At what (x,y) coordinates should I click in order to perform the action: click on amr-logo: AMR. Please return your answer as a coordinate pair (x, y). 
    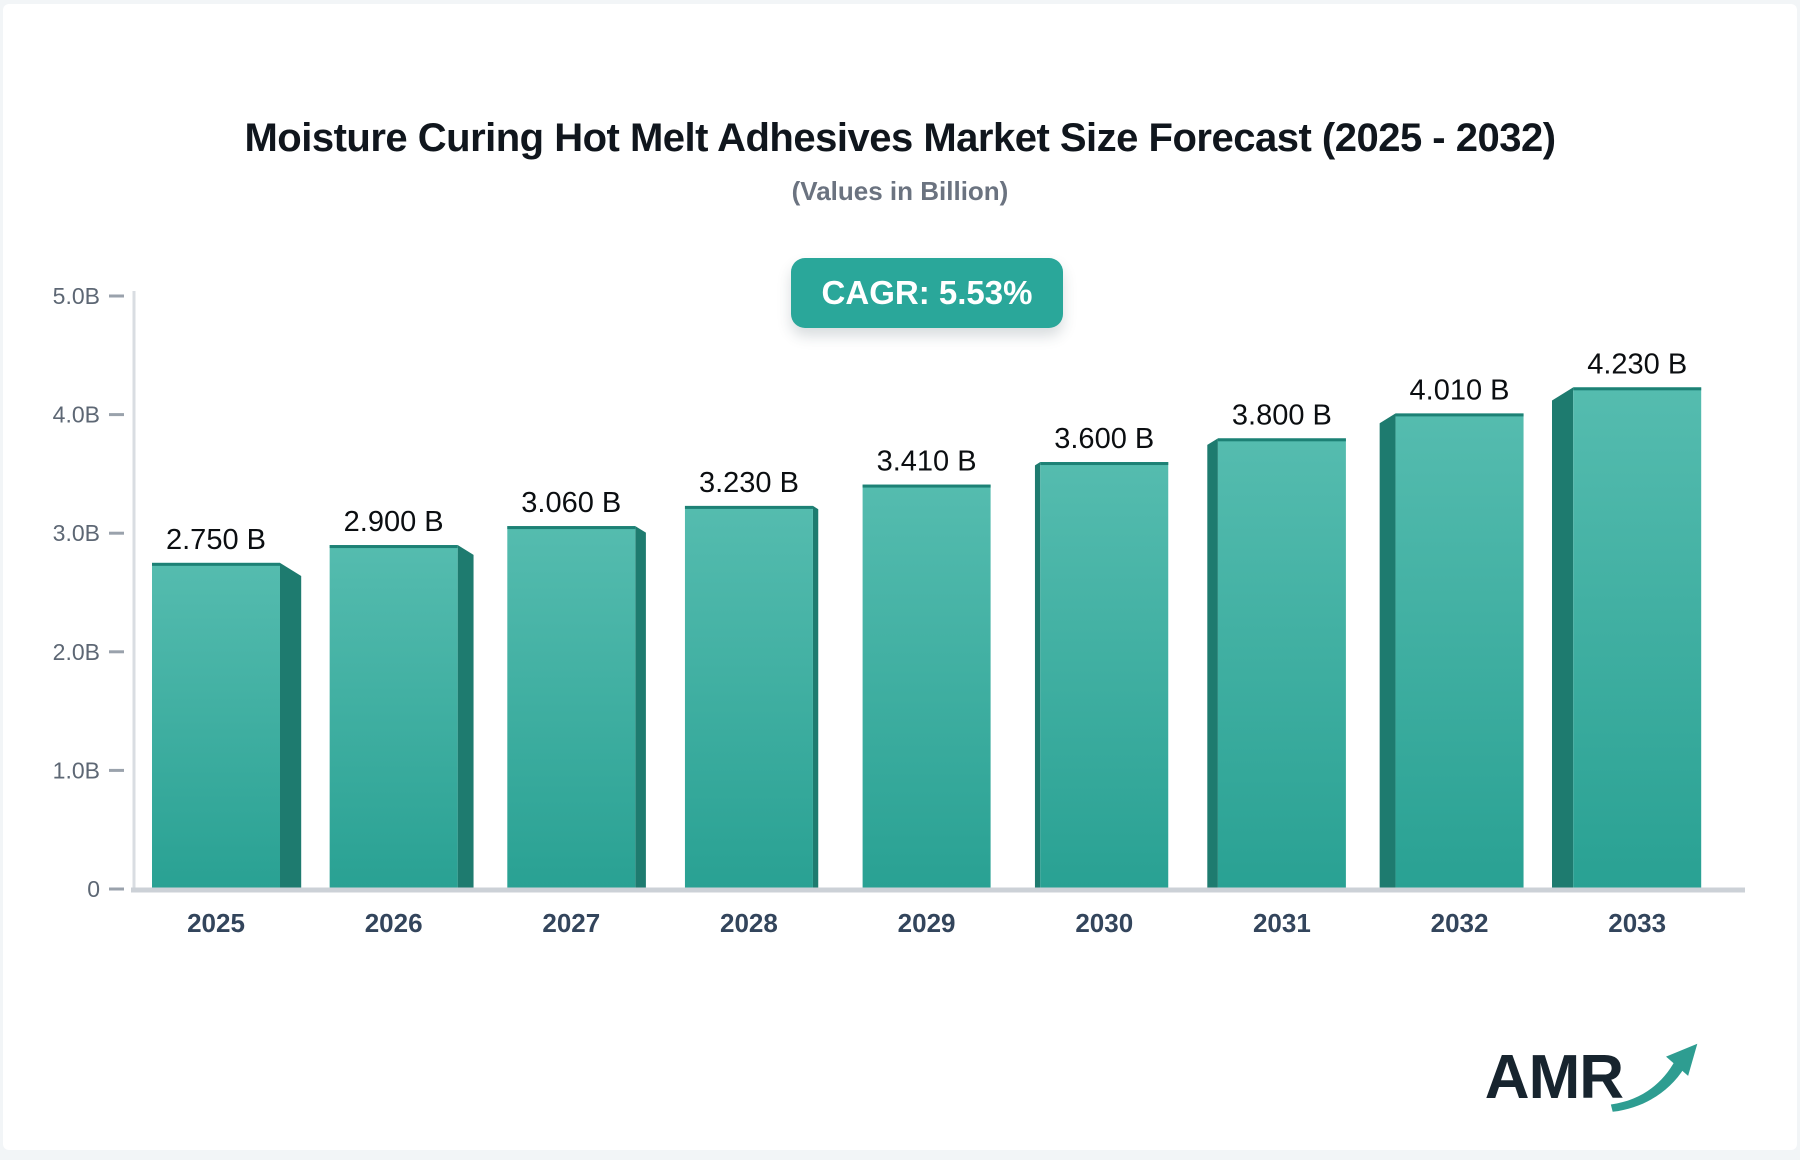
    Looking at the image, I should click on (1593, 1078).